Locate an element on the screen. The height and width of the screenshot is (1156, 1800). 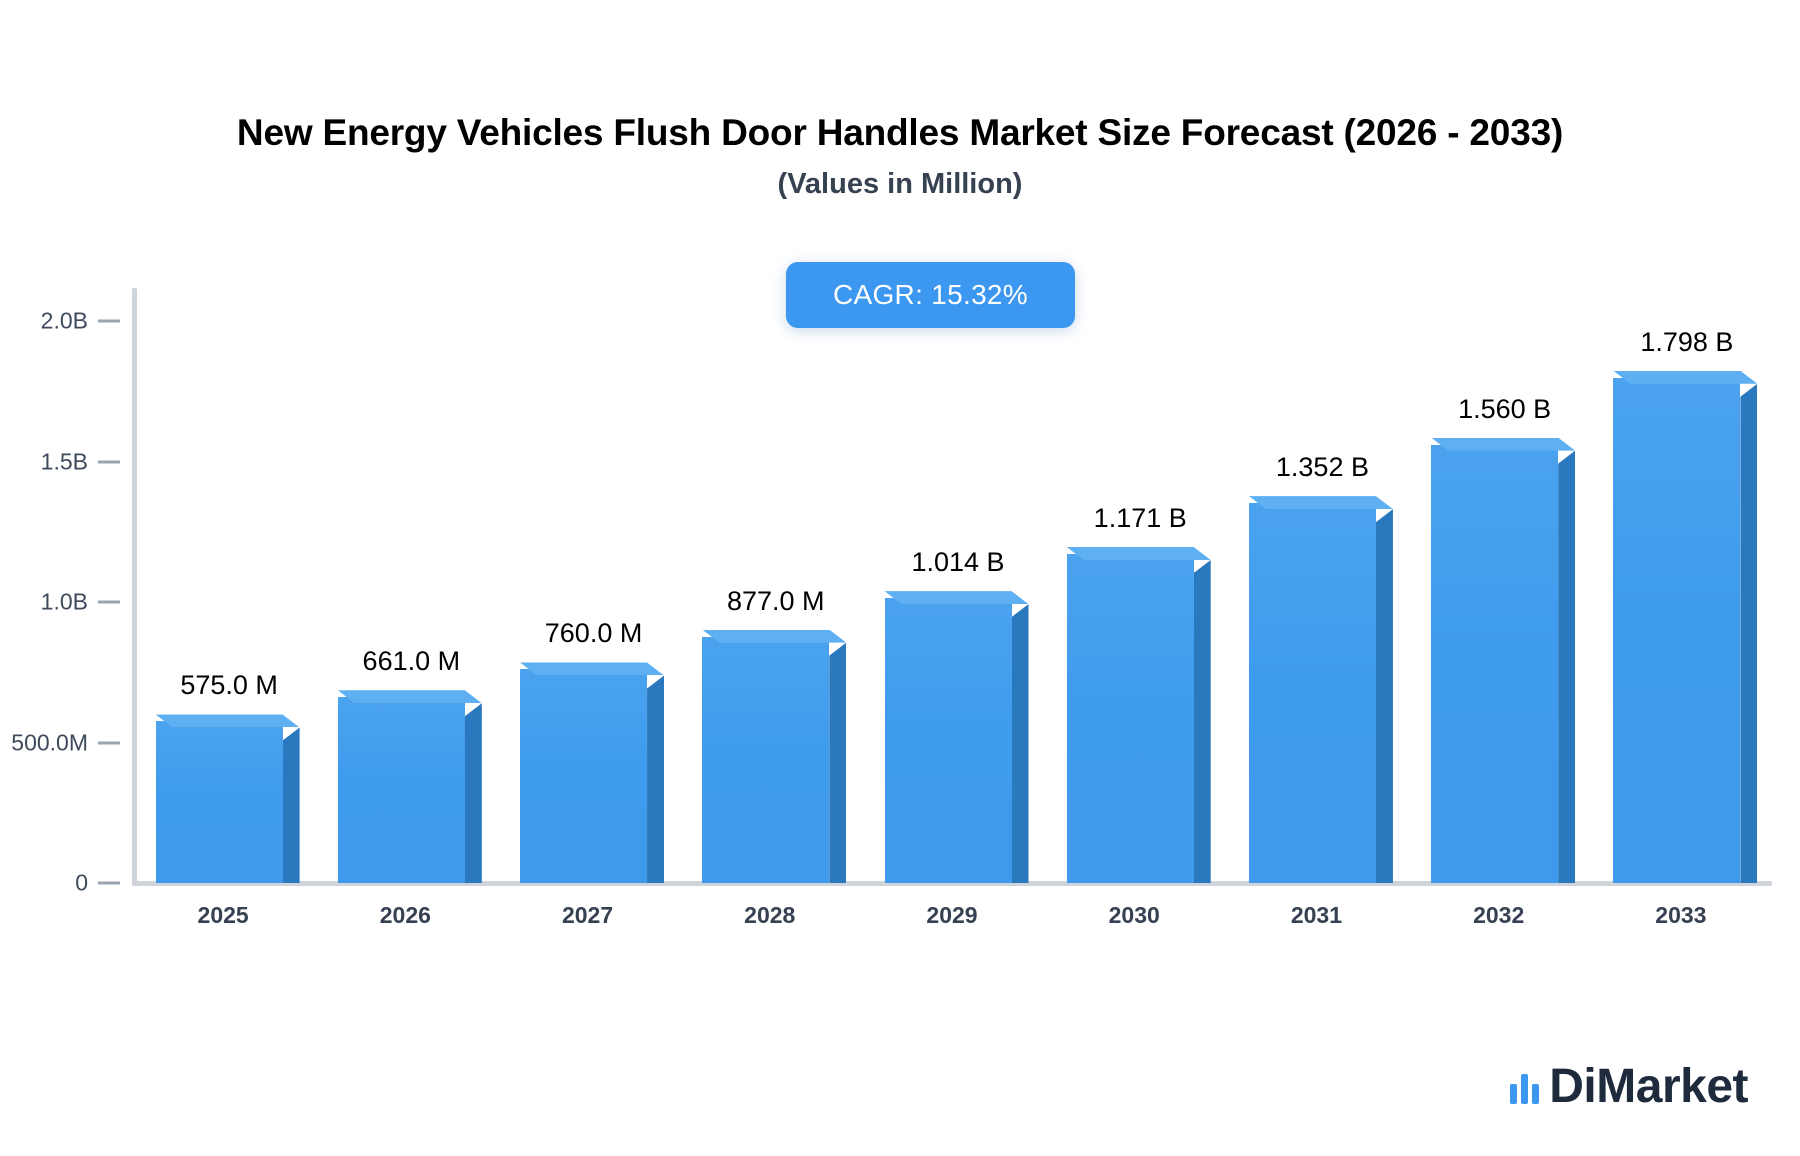
bar-2029: 1.014 B is located at coordinates (956, 715).